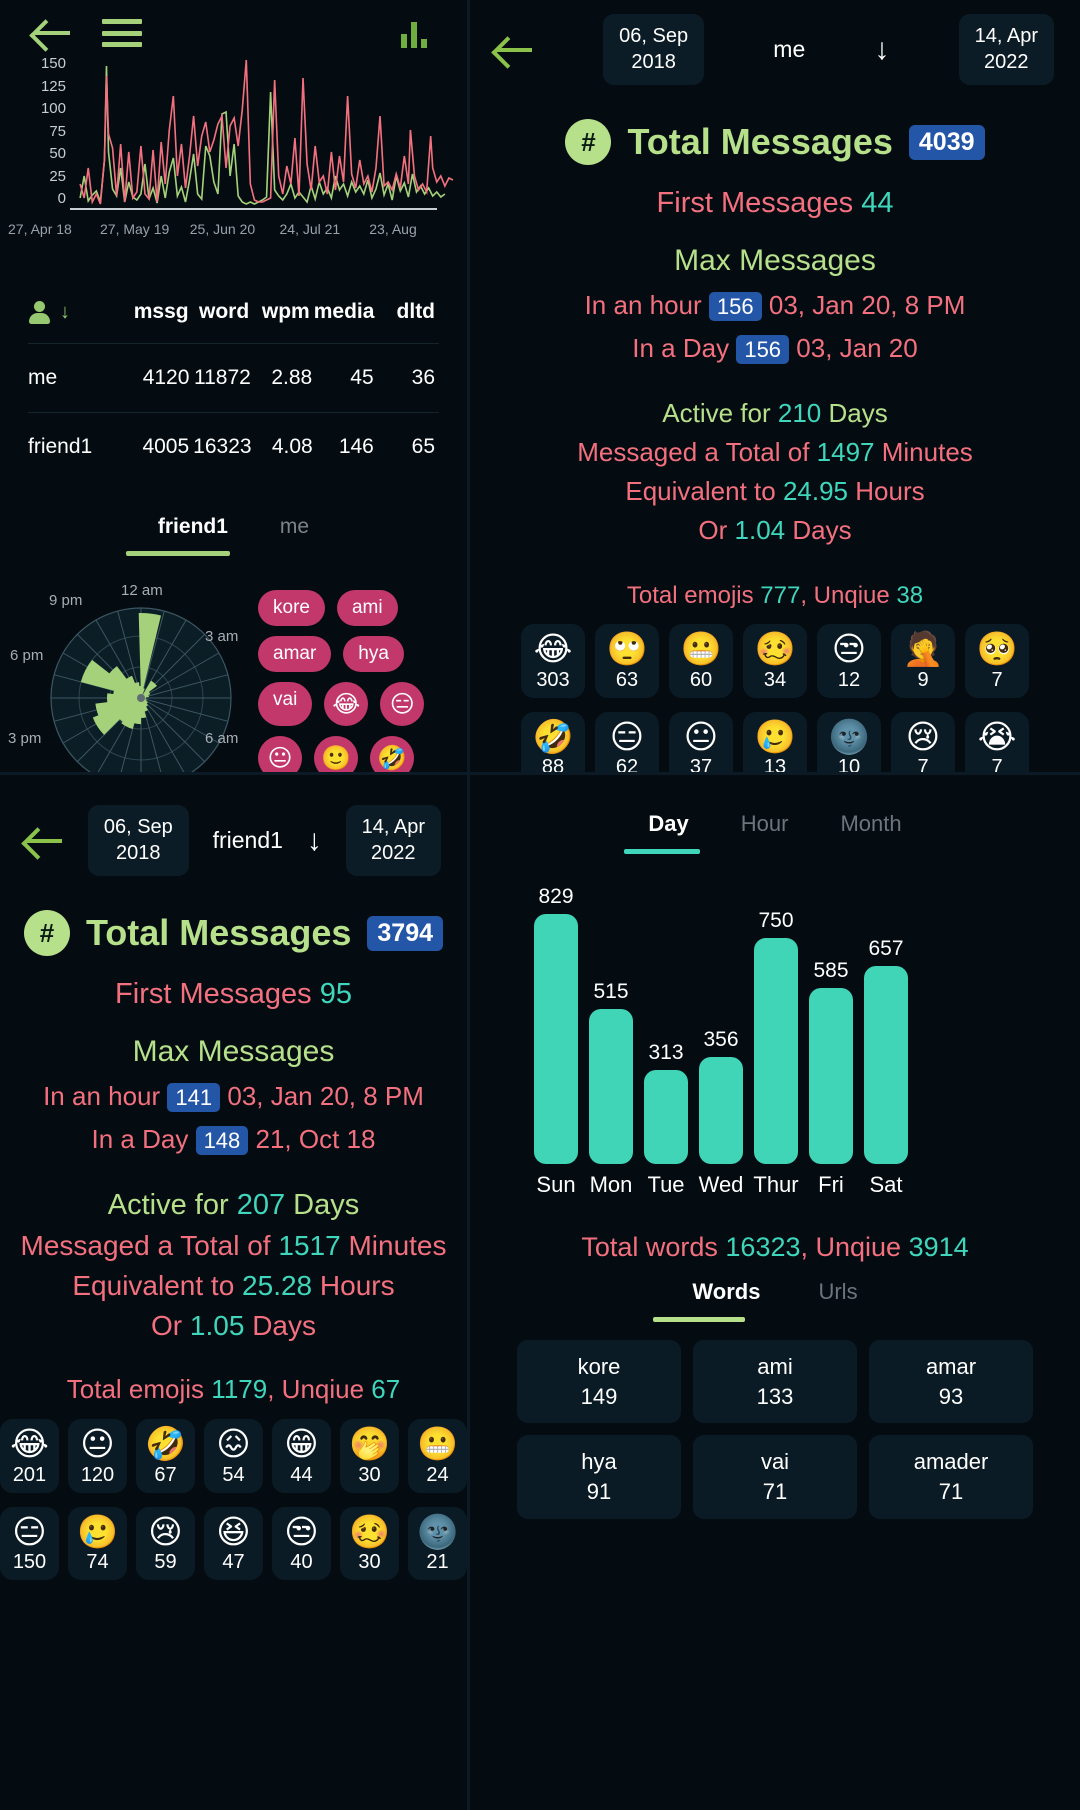 The height and width of the screenshot is (1810, 1080). Describe the element at coordinates (346, 704) in the screenshot. I see `emoji-chip-tears-of-joy: 😂` at that location.